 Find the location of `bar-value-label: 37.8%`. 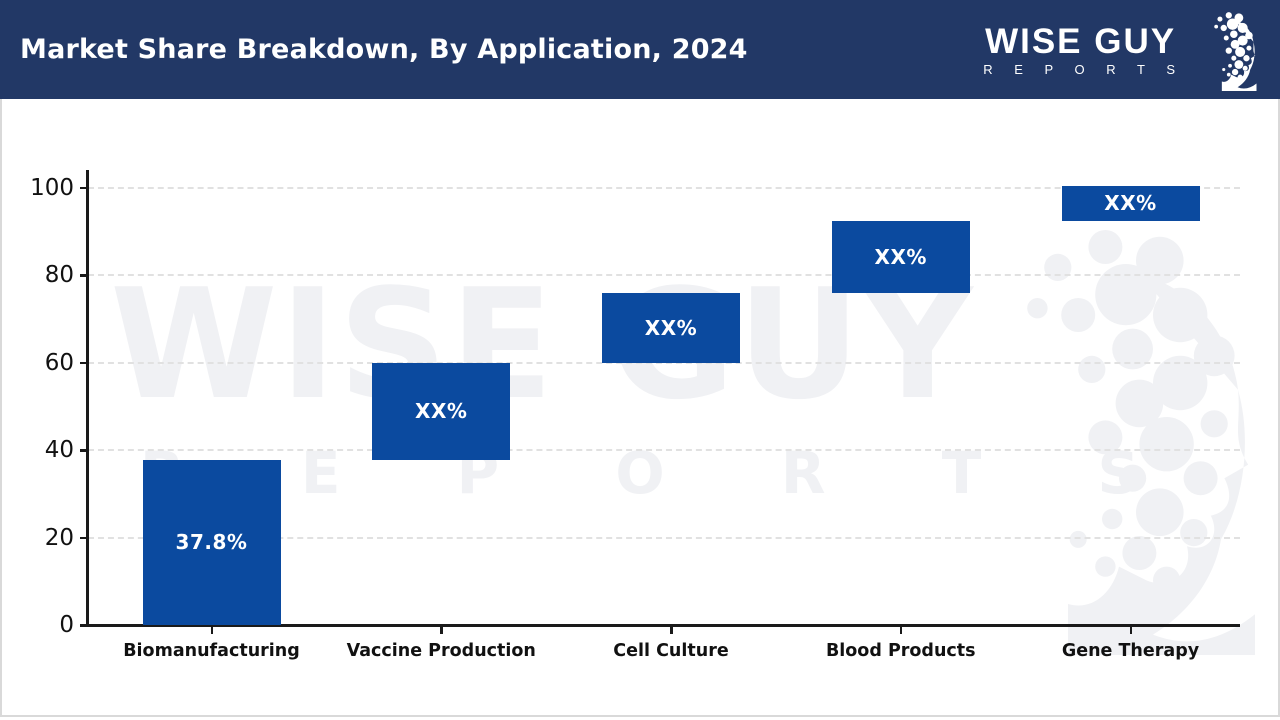

bar-value-label: 37.8% is located at coordinates (211, 542).